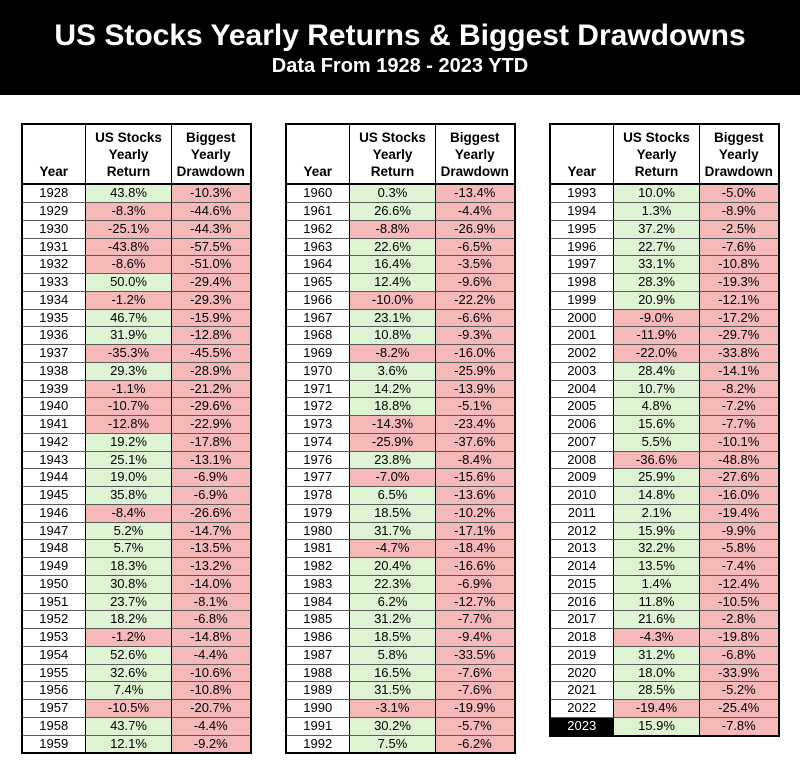 The height and width of the screenshot is (768, 800). I want to click on table-row: 2019 31.2% -6.8%, so click(664, 655).